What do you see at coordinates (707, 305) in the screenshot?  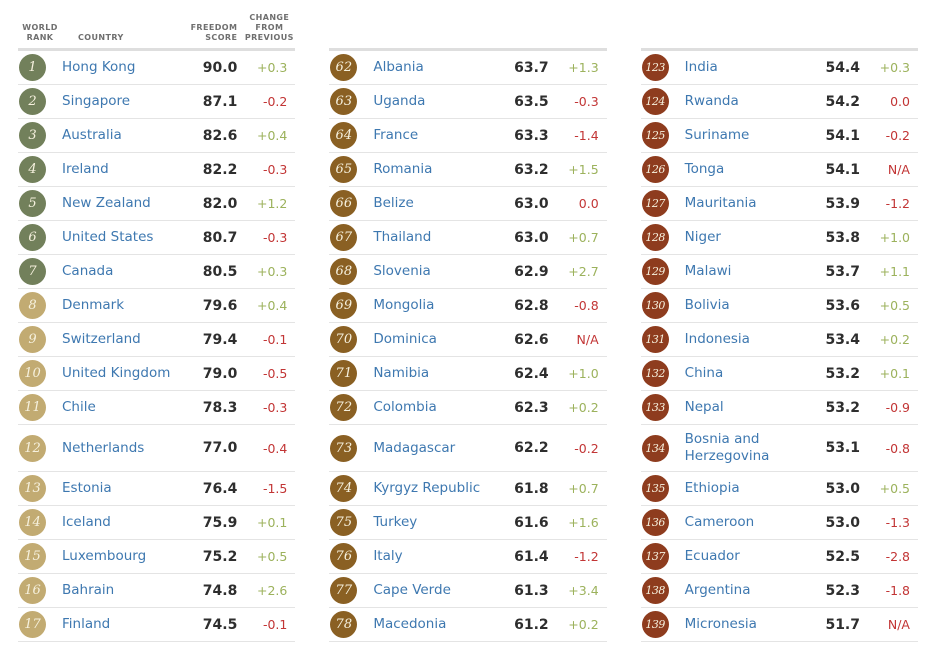 I see `country-link: Bolivia` at bounding box center [707, 305].